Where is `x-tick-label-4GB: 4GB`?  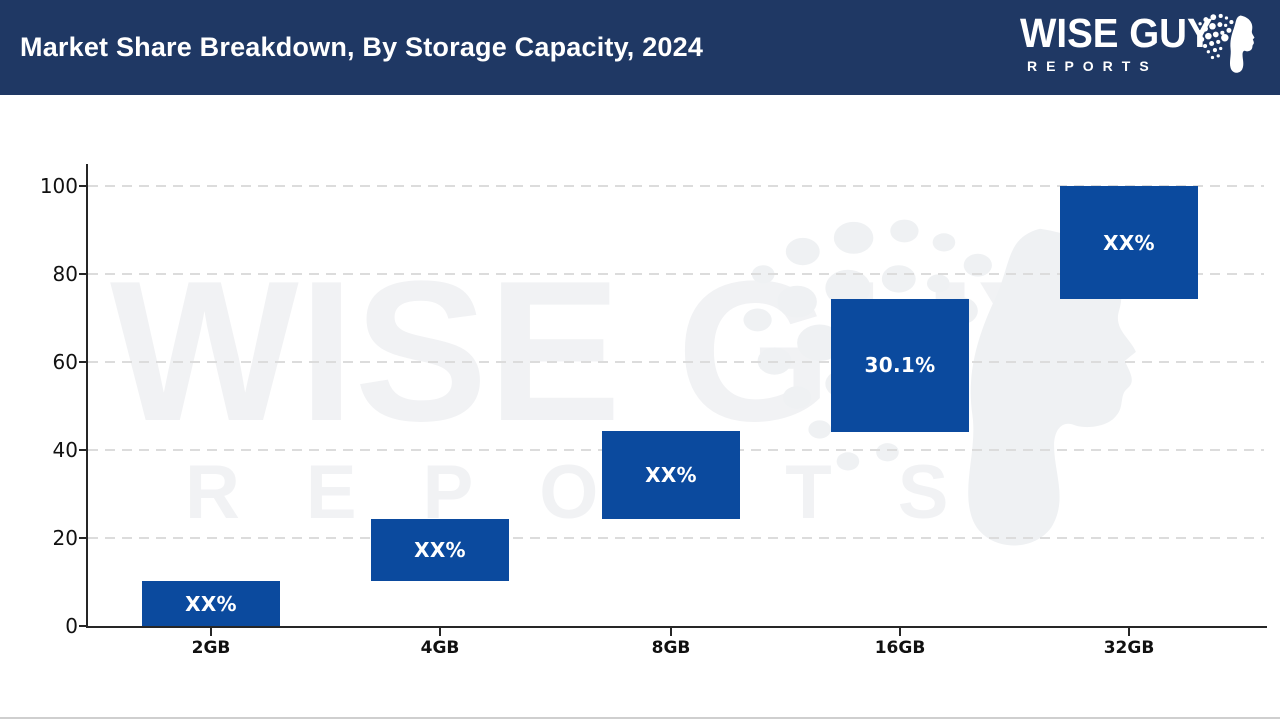
x-tick-label-4GB: 4GB is located at coordinates (440, 648).